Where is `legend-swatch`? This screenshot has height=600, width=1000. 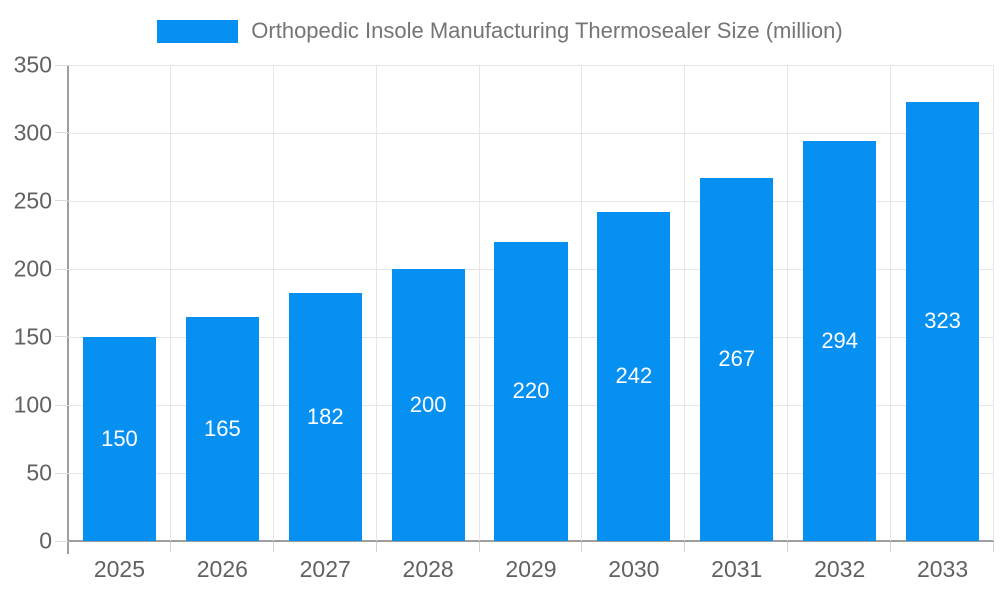
legend-swatch is located at coordinates (198, 31).